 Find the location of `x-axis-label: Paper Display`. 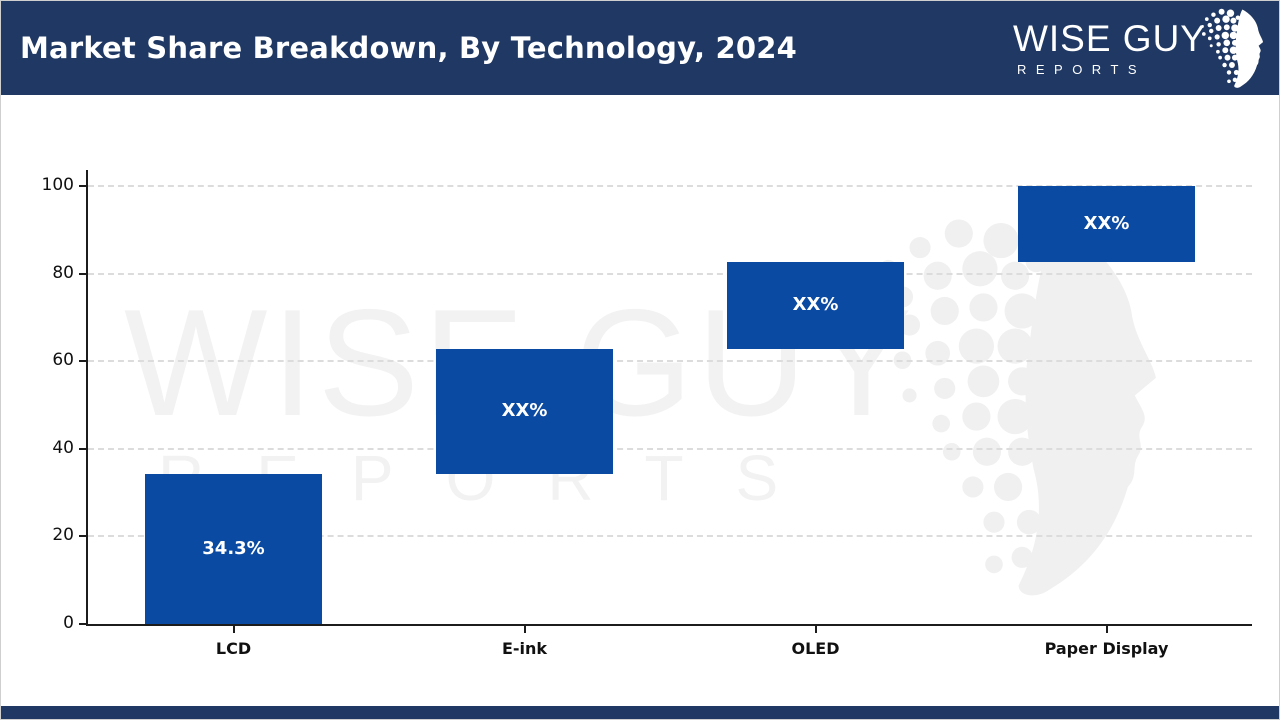

x-axis-label: Paper Display is located at coordinates (1106, 648).